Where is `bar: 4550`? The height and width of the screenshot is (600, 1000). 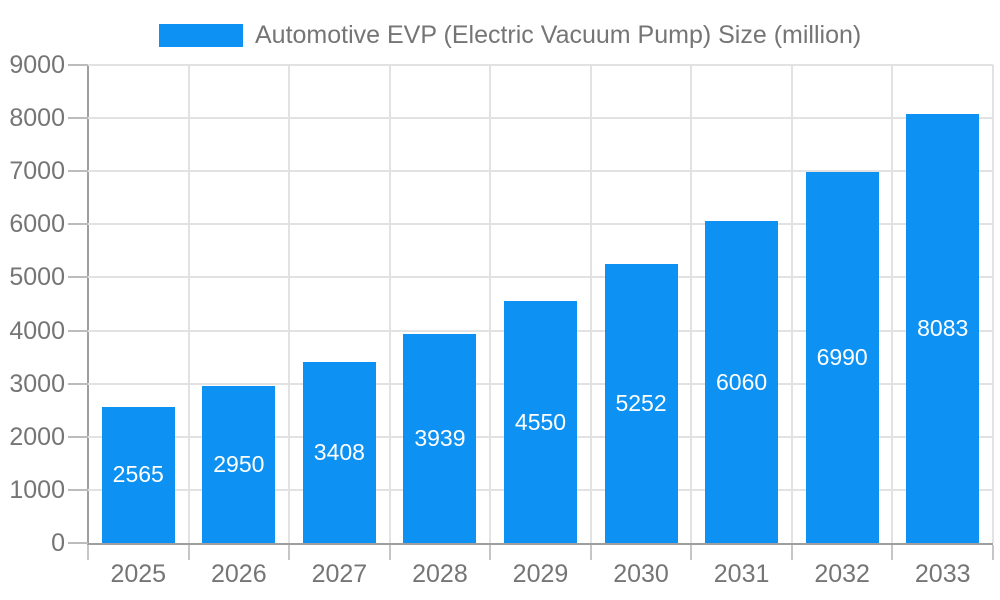
bar: 4550 is located at coordinates (540, 422).